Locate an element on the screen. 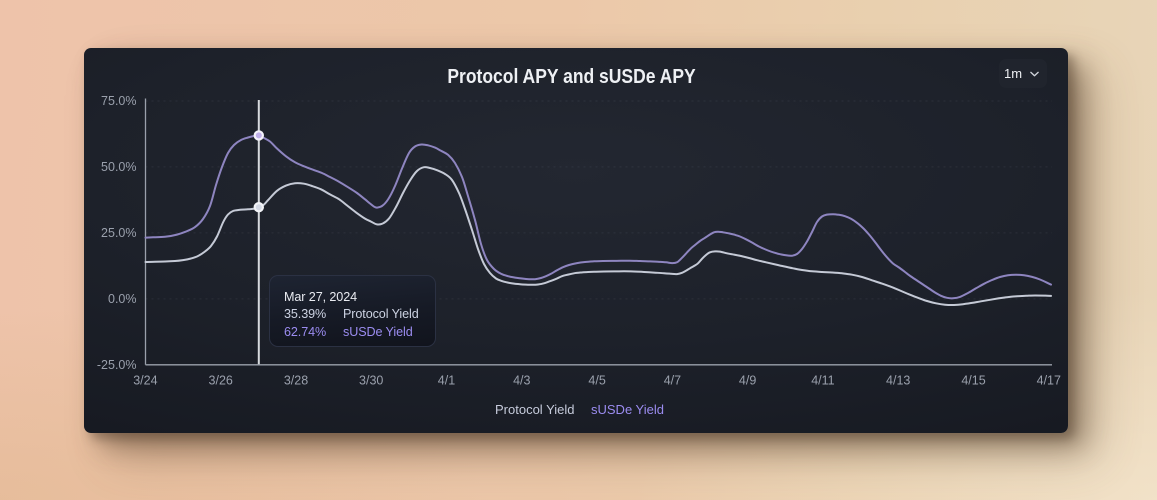  svg-text: 4/17 is located at coordinates (1049, 381).